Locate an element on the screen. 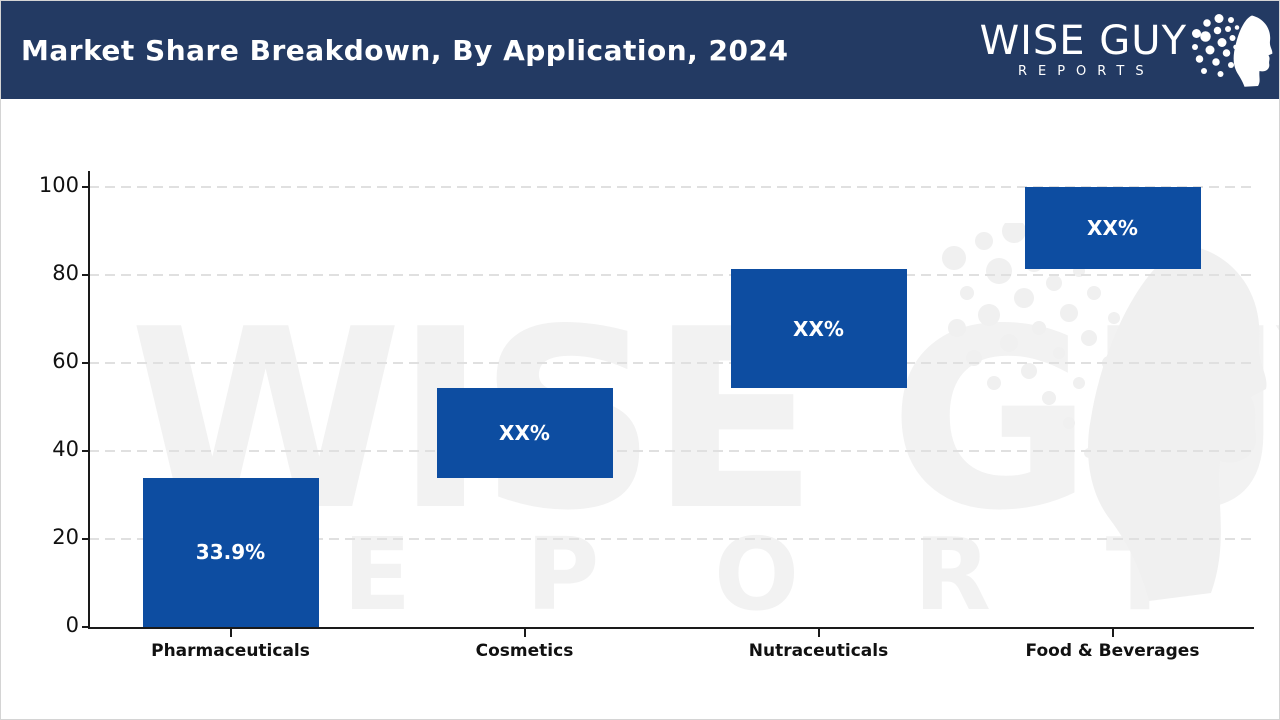 Image resolution: width=1280 pixels, height=720 pixels. x-axis-category-label-pharmaceuticals: Pharmaceuticals is located at coordinates (230, 651).